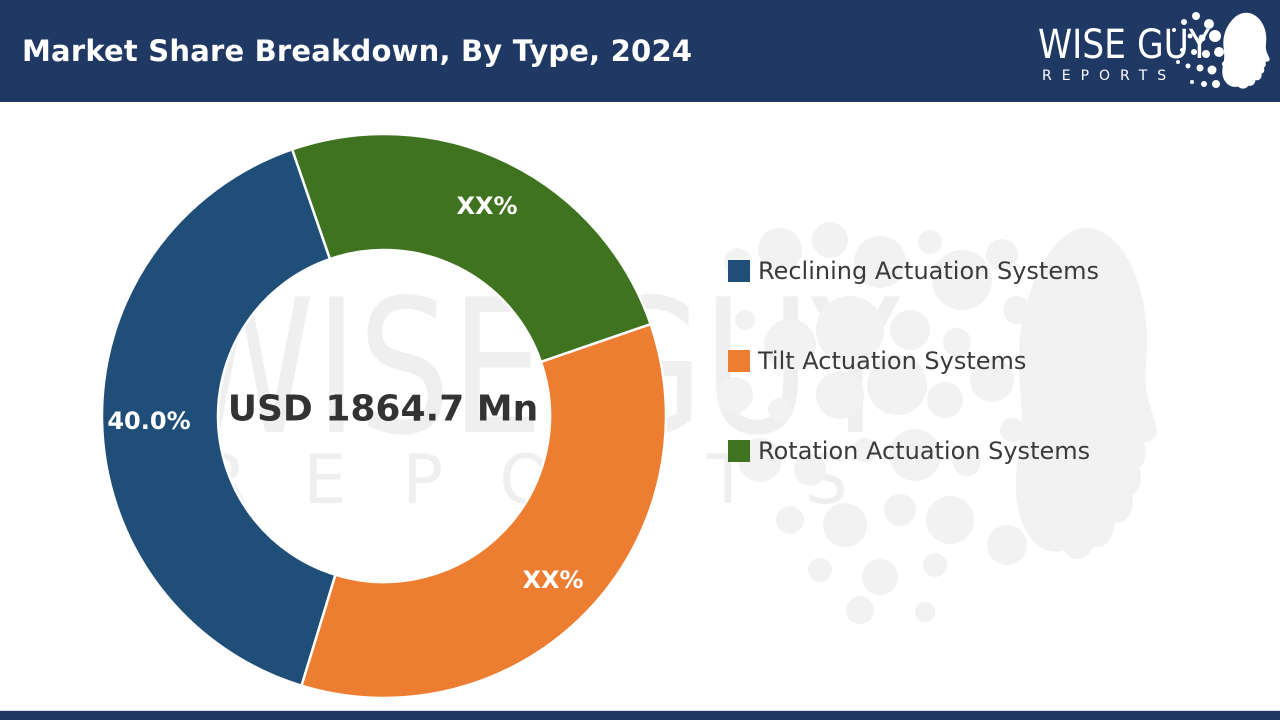 This screenshot has height=720, width=1280. Describe the element at coordinates (640, 710) in the screenshot. I see `footer-divider` at that location.